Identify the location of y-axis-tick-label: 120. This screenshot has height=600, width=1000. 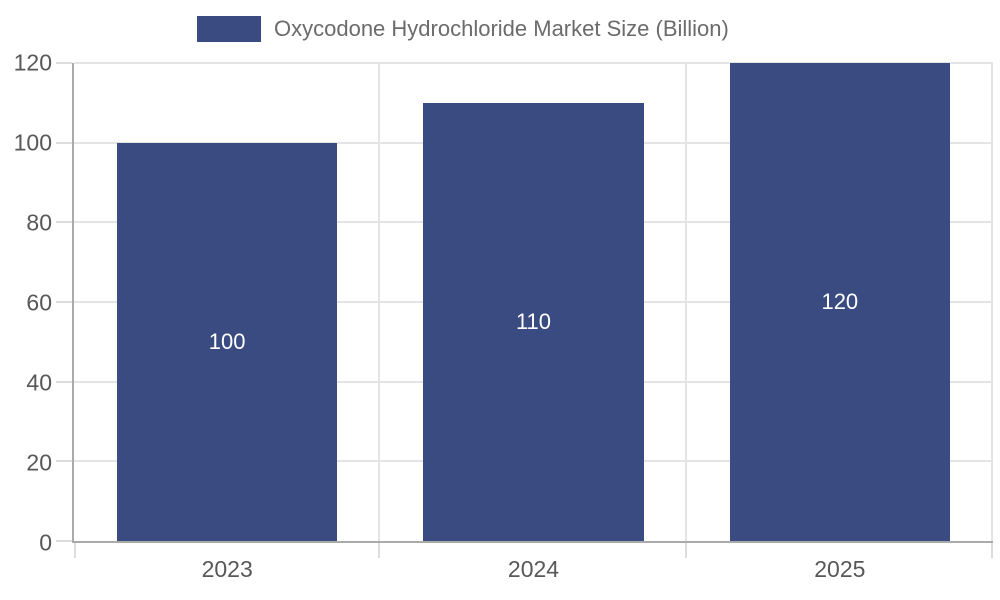
(32, 62).